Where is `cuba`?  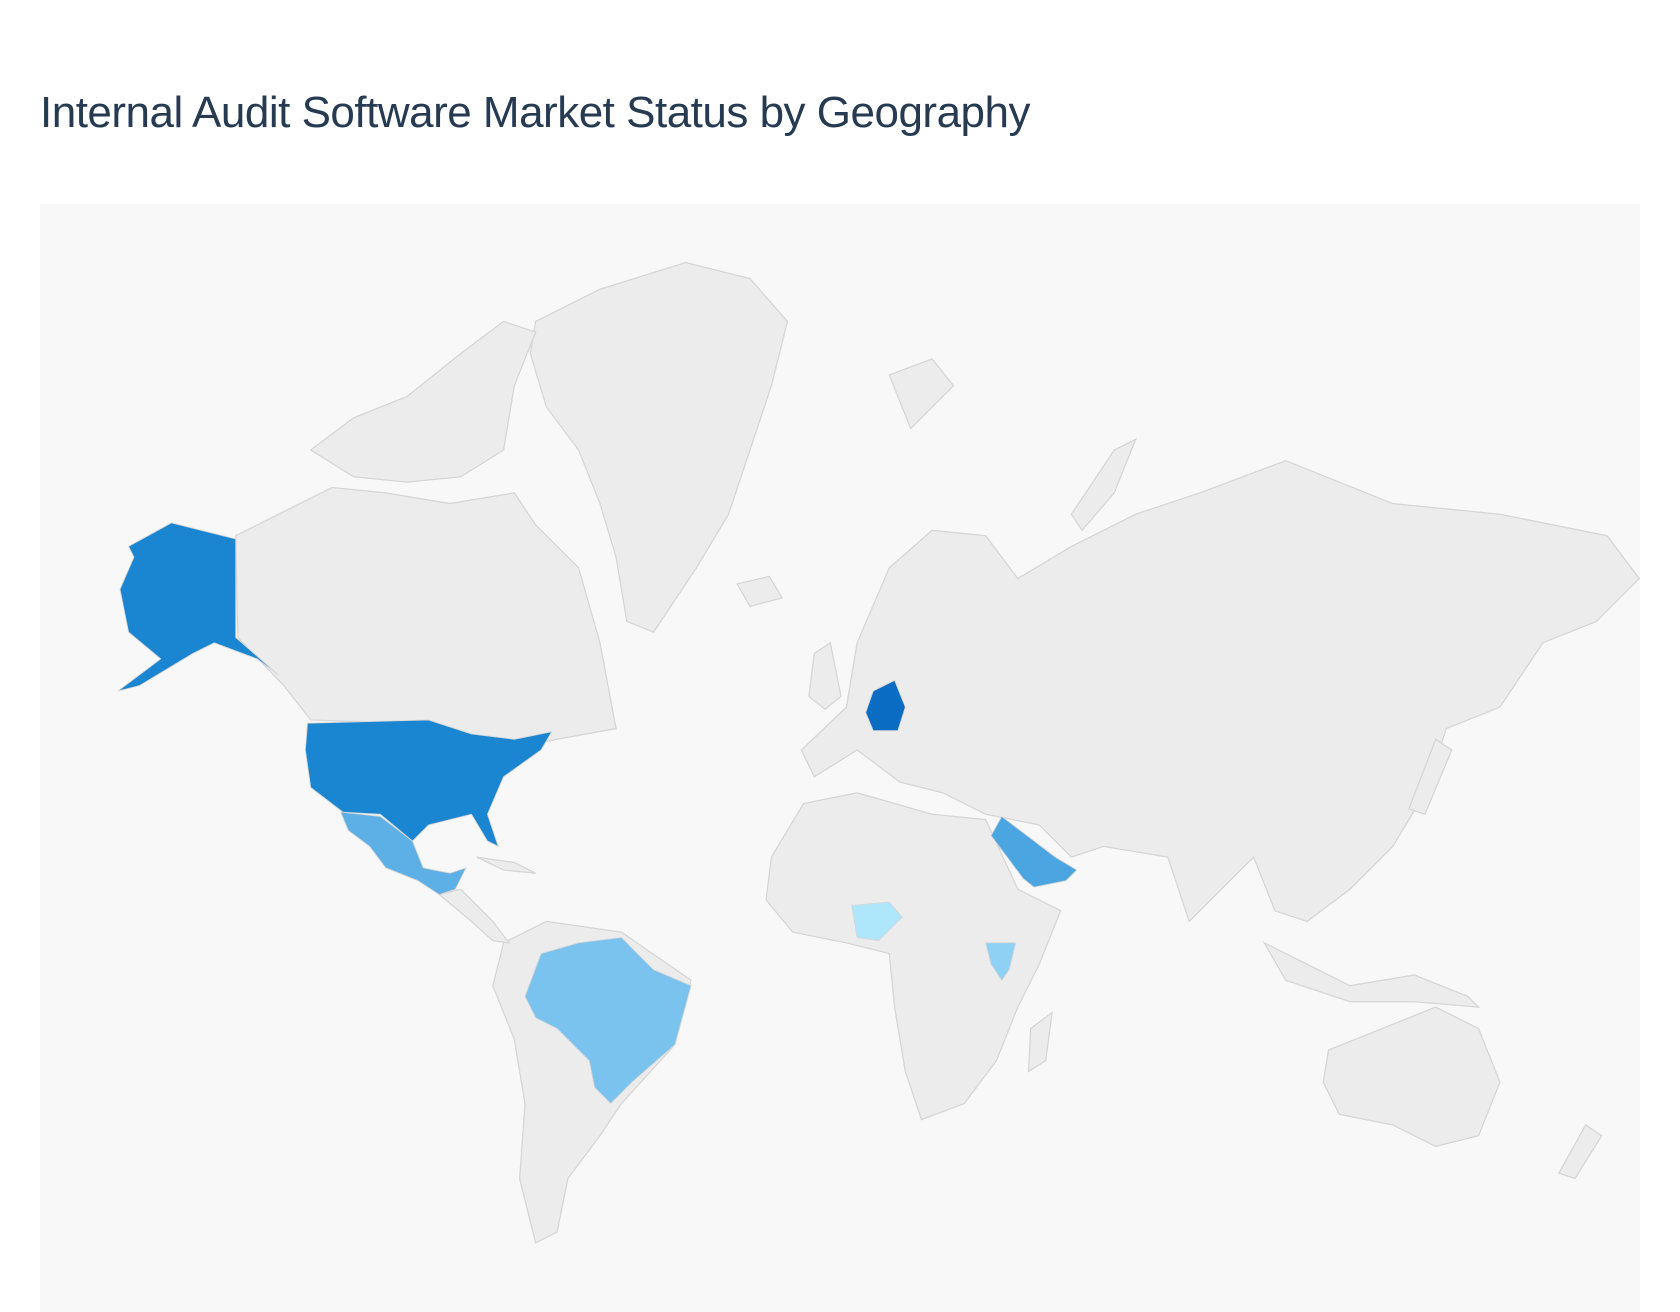
cuba is located at coordinates (506, 865).